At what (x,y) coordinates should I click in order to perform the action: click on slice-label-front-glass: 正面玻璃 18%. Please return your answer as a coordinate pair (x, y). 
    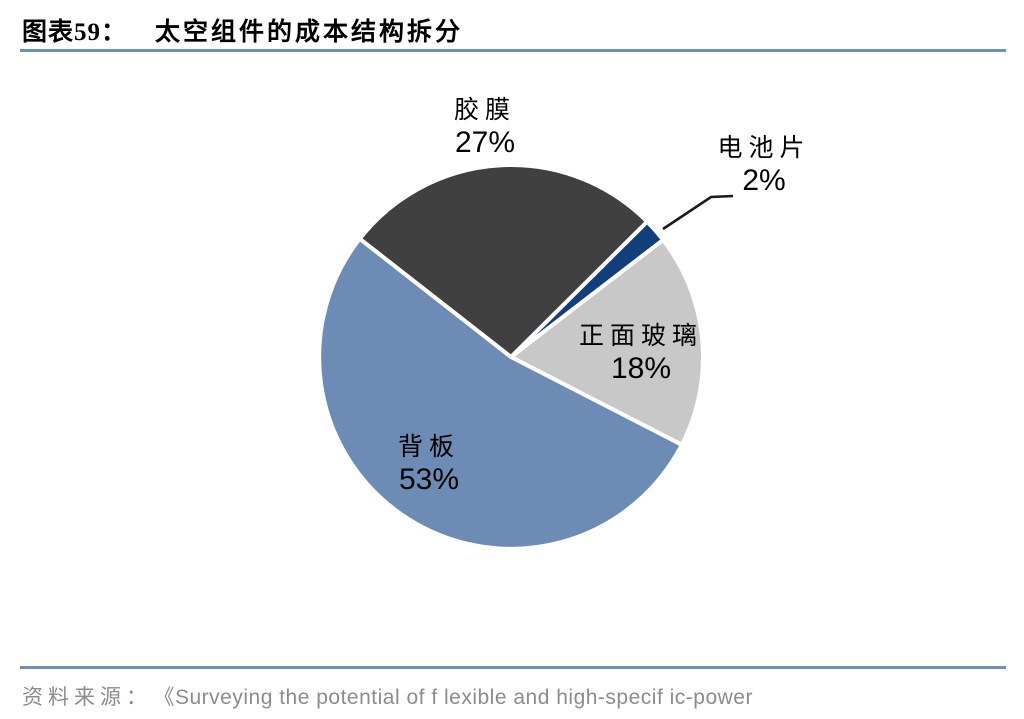
    Looking at the image, I should click on (641, 352).